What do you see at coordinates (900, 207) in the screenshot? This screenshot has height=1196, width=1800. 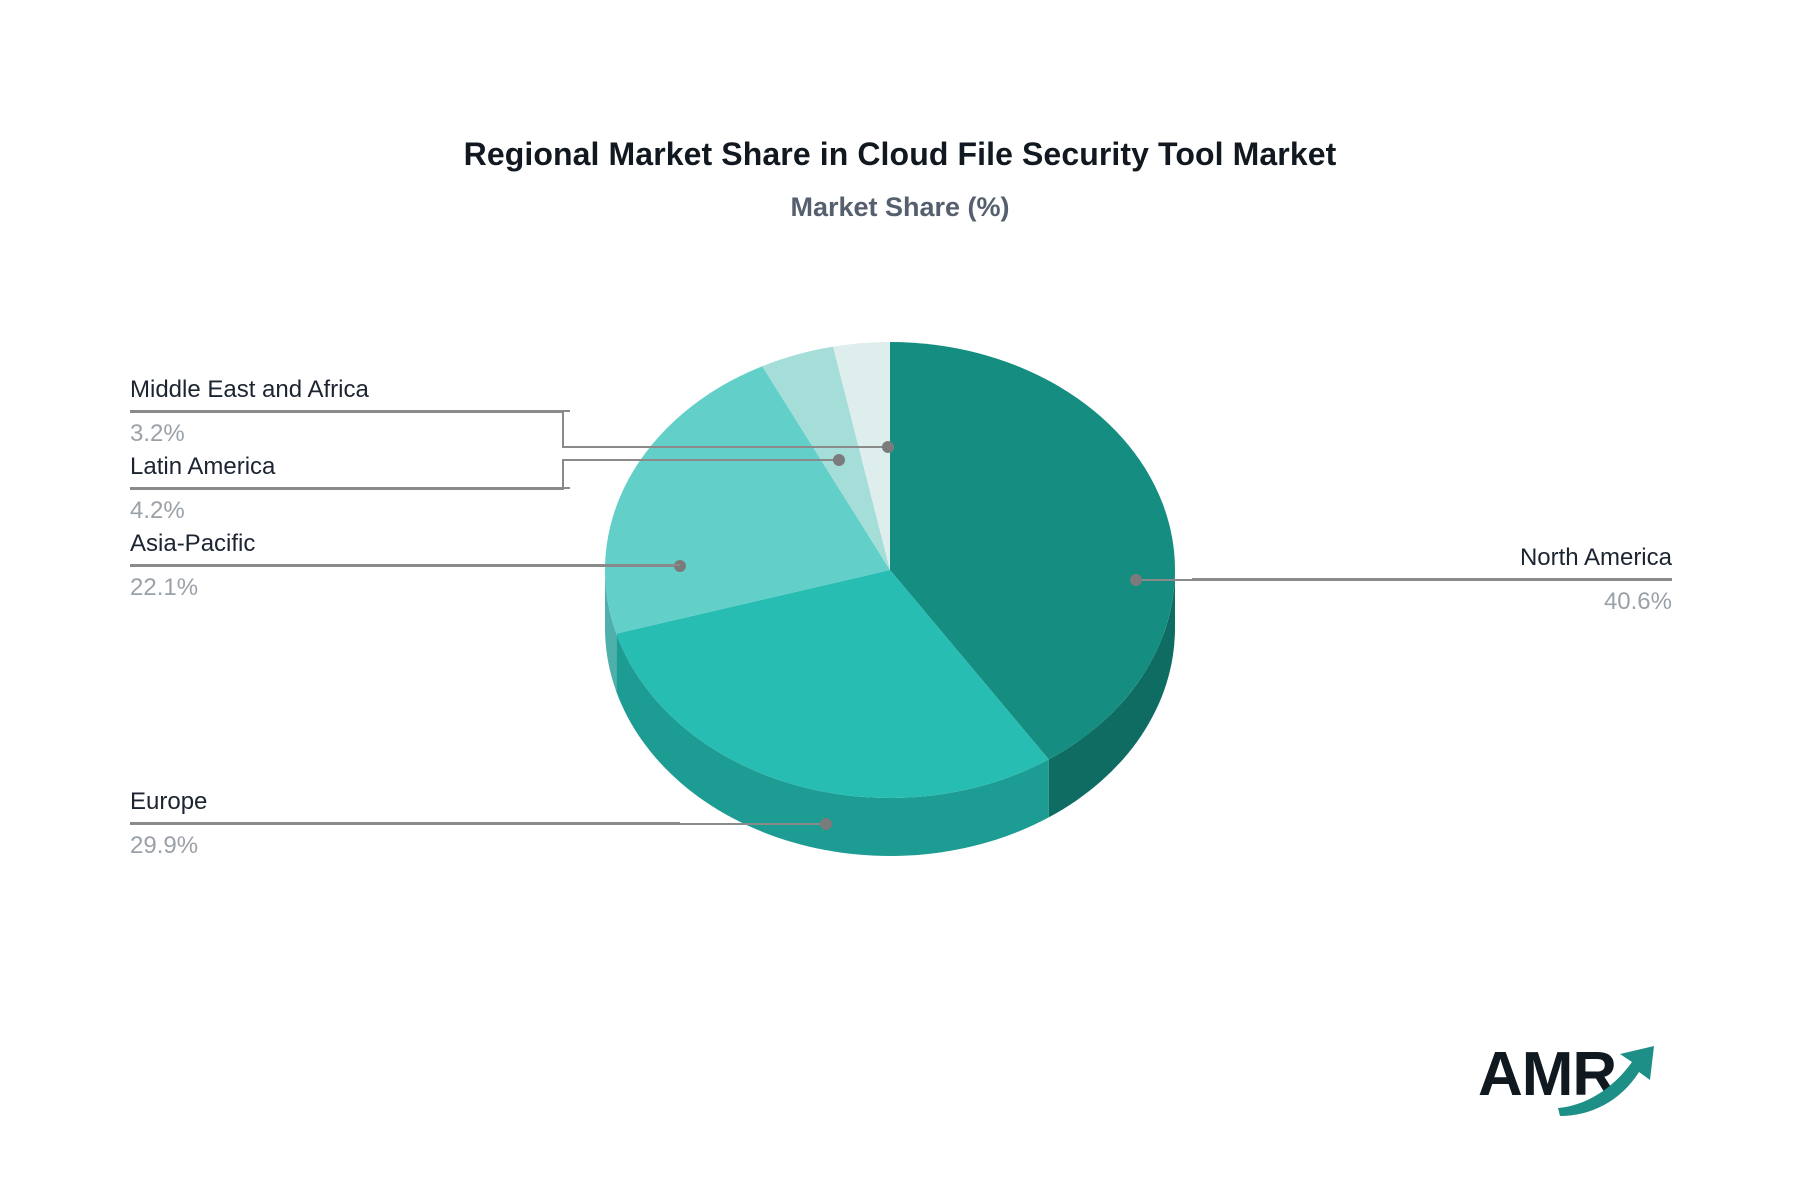 I see `chart-subtitle: Market Share (%)` at bounding box center [900, 207].